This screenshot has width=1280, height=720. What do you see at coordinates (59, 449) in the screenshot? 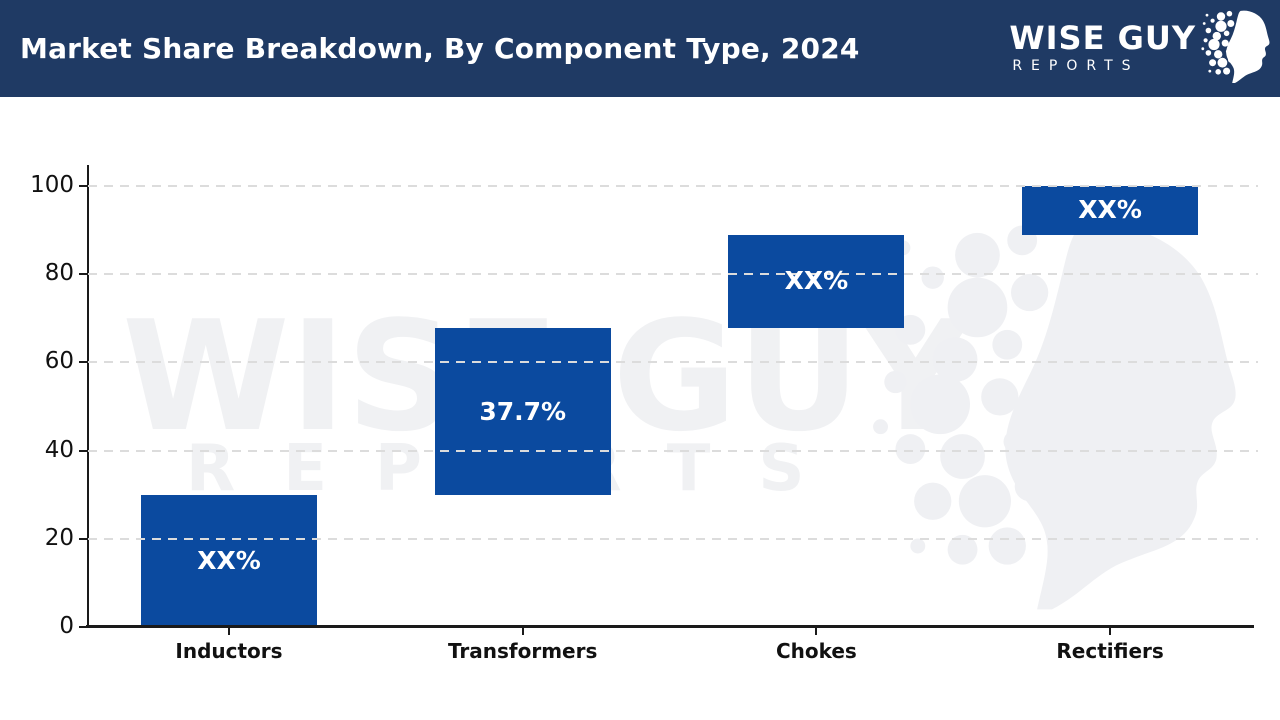
I see `y-tick-label-40: 40` at bounding box center [59, 449].